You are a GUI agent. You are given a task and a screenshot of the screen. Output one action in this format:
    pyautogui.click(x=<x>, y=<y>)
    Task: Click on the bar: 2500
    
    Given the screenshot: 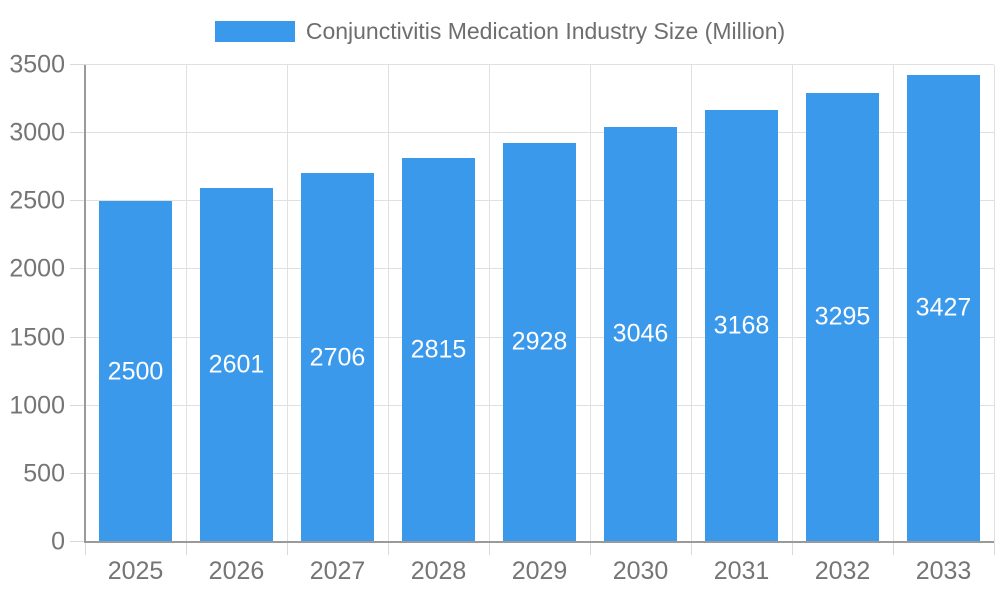 What is the action you would take?
    pyautogui.click(x=135, y=371)
    